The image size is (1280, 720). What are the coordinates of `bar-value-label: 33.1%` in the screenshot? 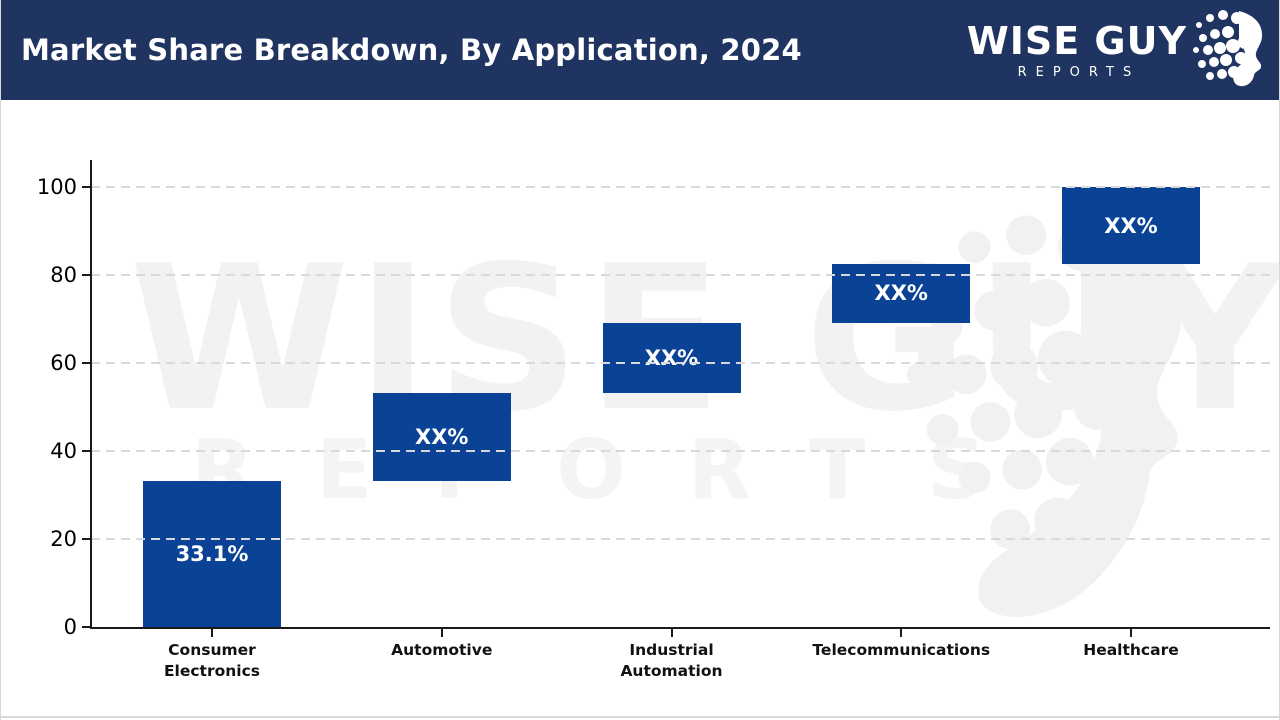 It's located at (212, 554).